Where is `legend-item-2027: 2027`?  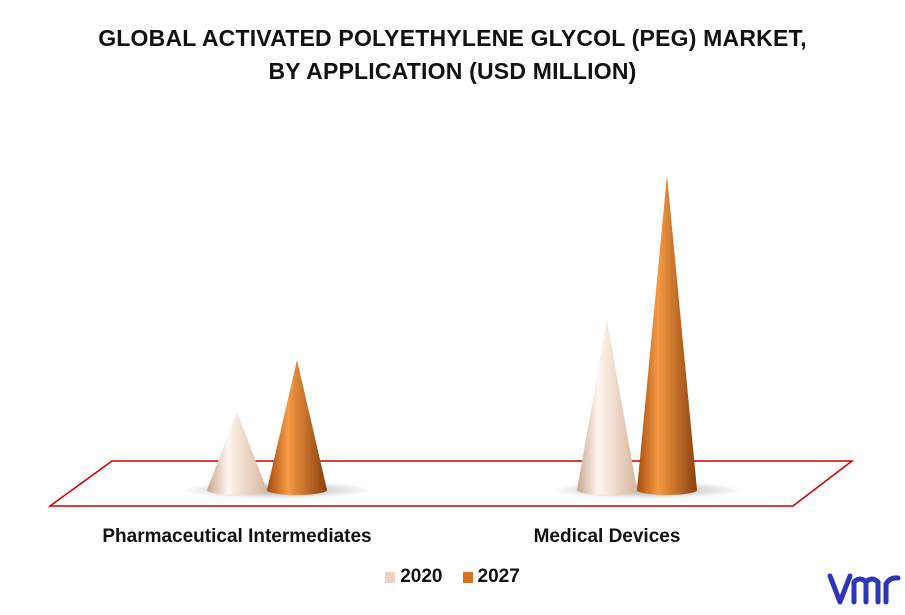
legend-item-2027: 2027 is located at coordinates (491, 577).